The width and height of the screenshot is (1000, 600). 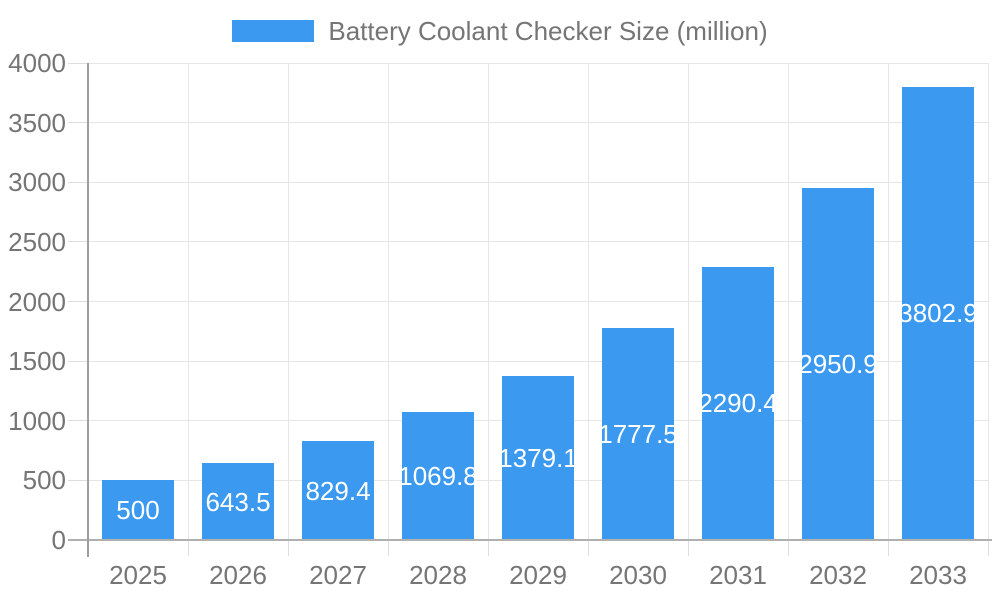 I want to click on bar-value-label: 2950.9, so click(x=838, y=364).